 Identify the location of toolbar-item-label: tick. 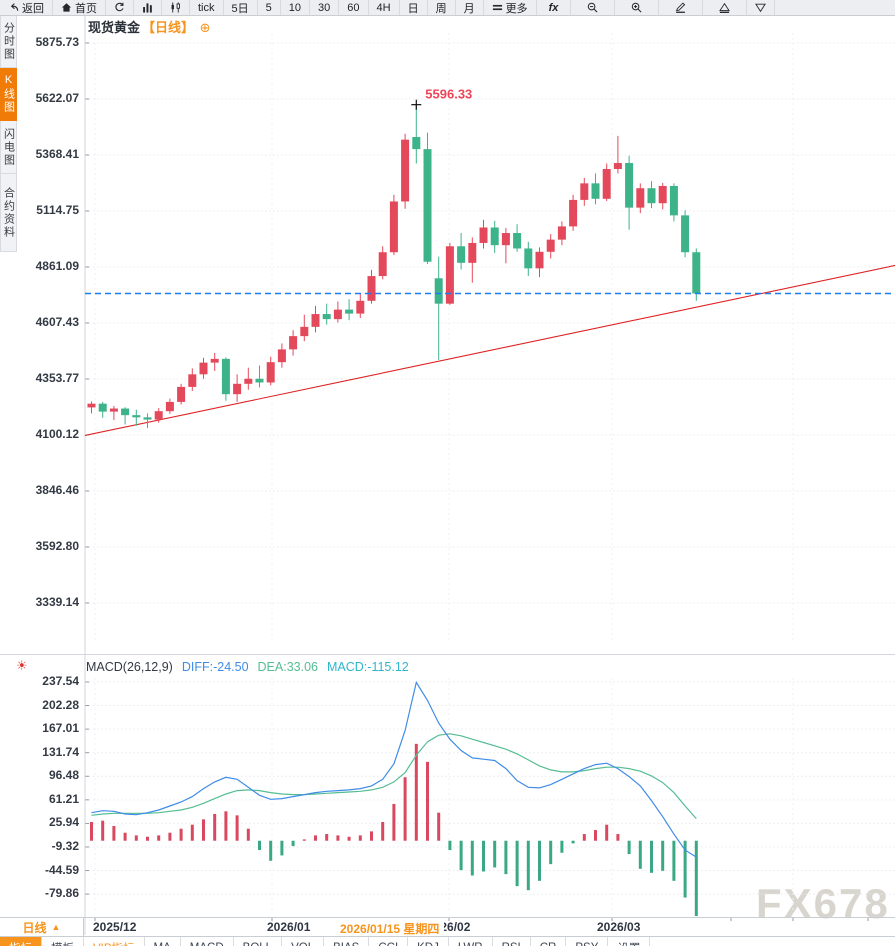
(206, 7).